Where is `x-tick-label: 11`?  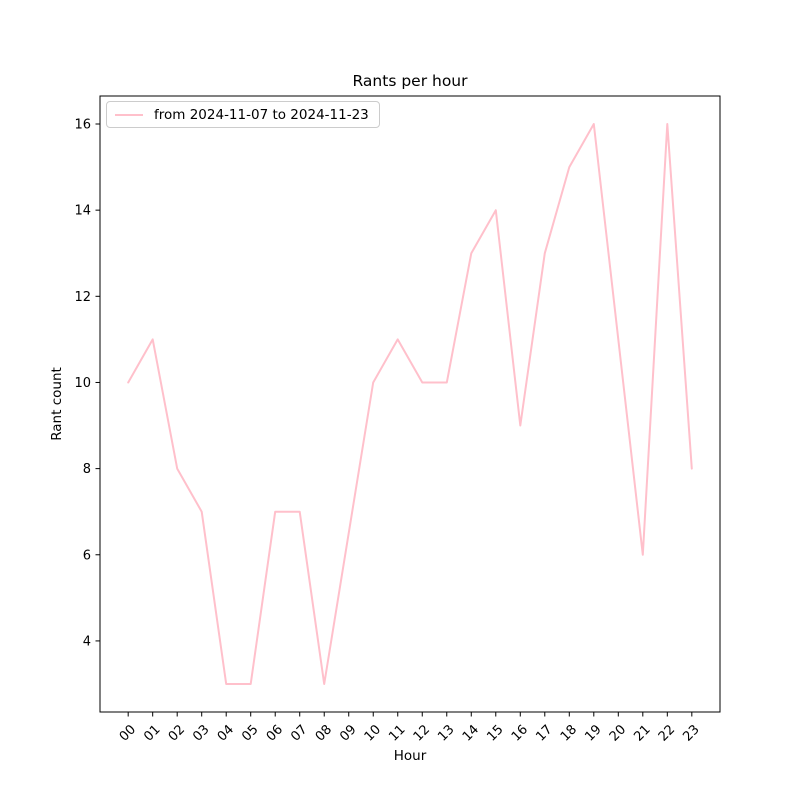
x-tick-label: 11 is located at coordinates (397, 733).